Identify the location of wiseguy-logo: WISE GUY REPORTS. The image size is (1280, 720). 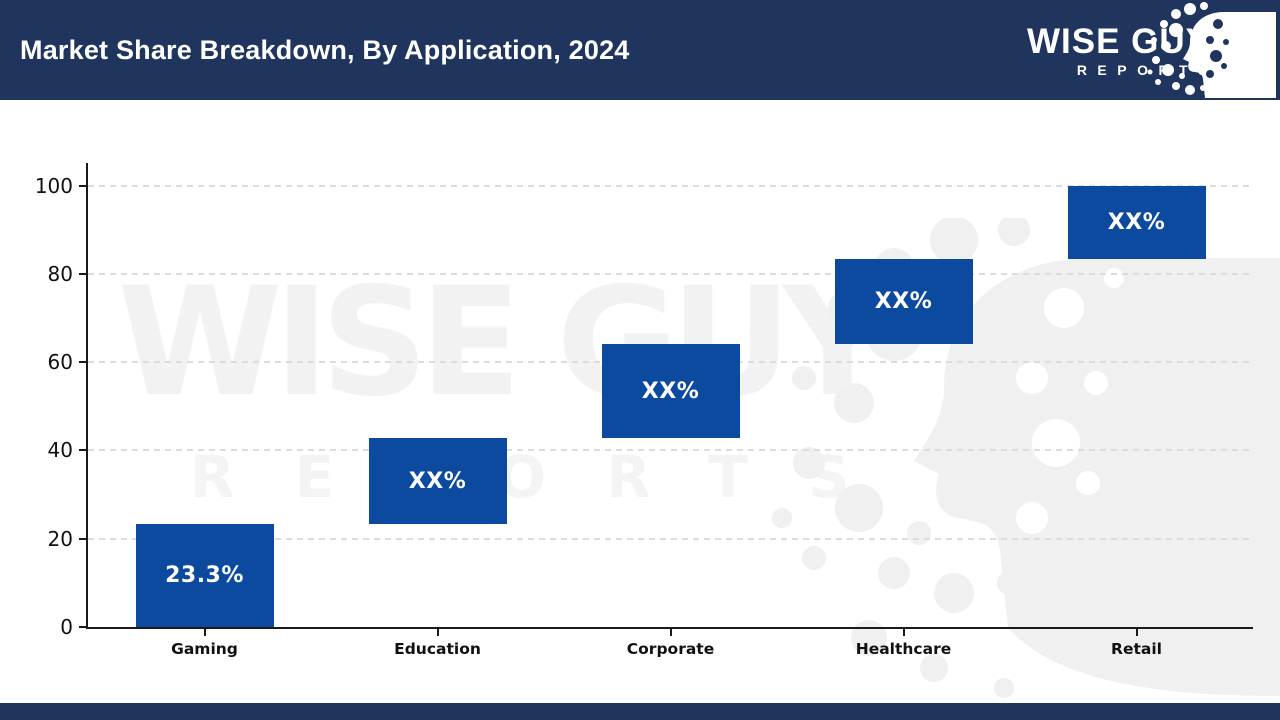
(1149, 50).